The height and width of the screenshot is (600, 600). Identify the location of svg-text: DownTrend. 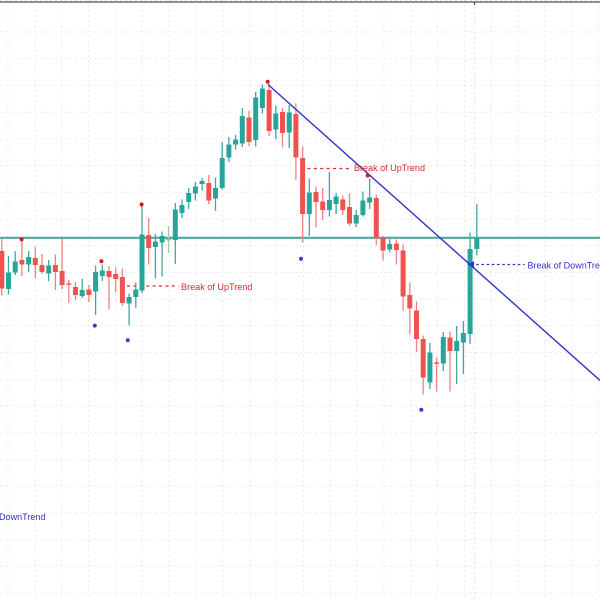
(23, 517).